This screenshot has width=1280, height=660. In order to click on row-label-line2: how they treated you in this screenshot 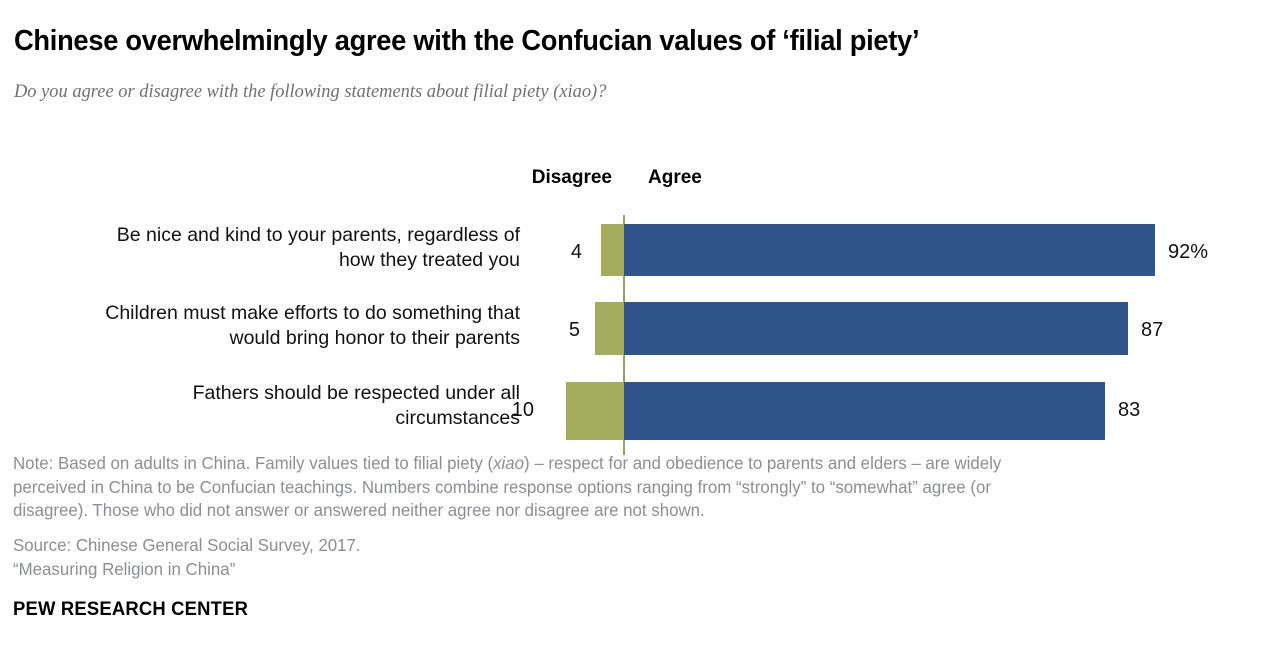, I will do `click(429, 260)`.